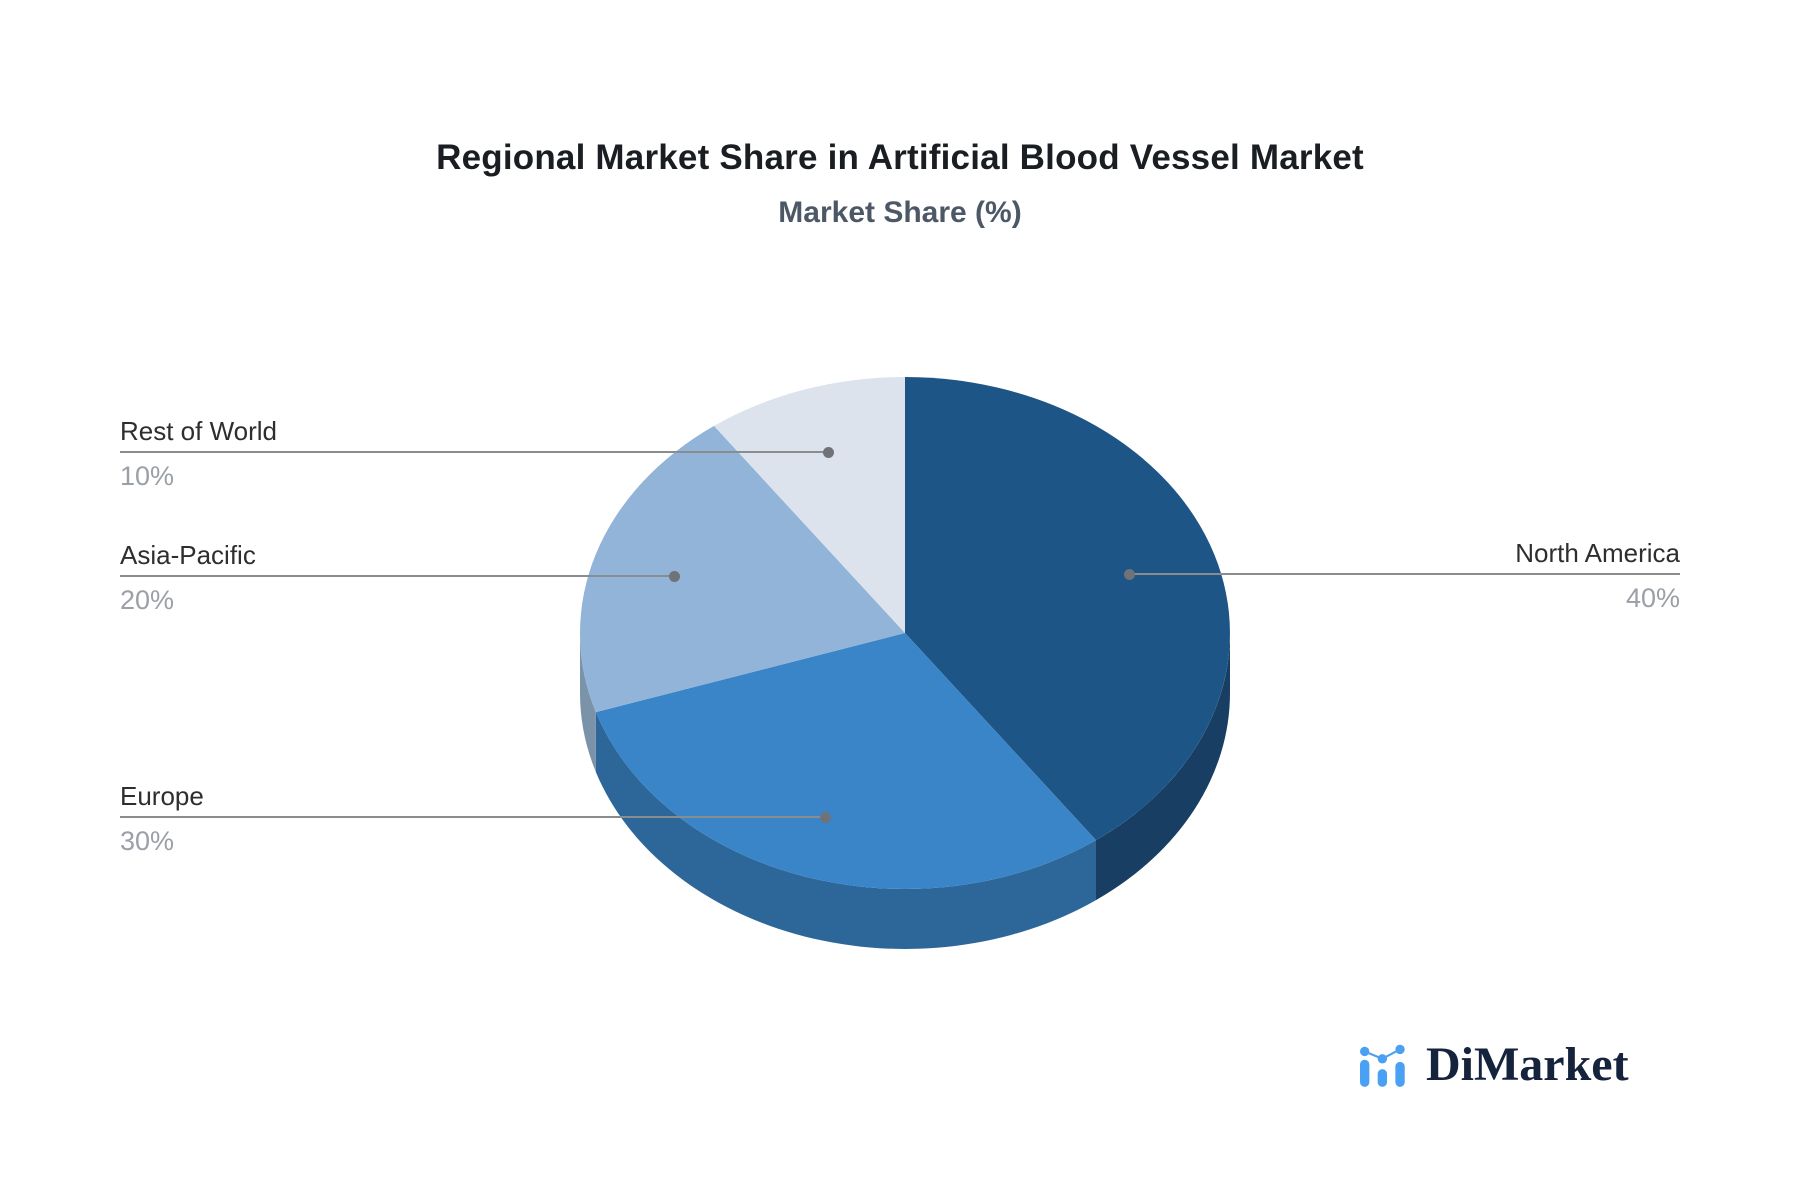  I want to click on callout-label-asia-pacific: Asia-Pacific, so click(188, 555).